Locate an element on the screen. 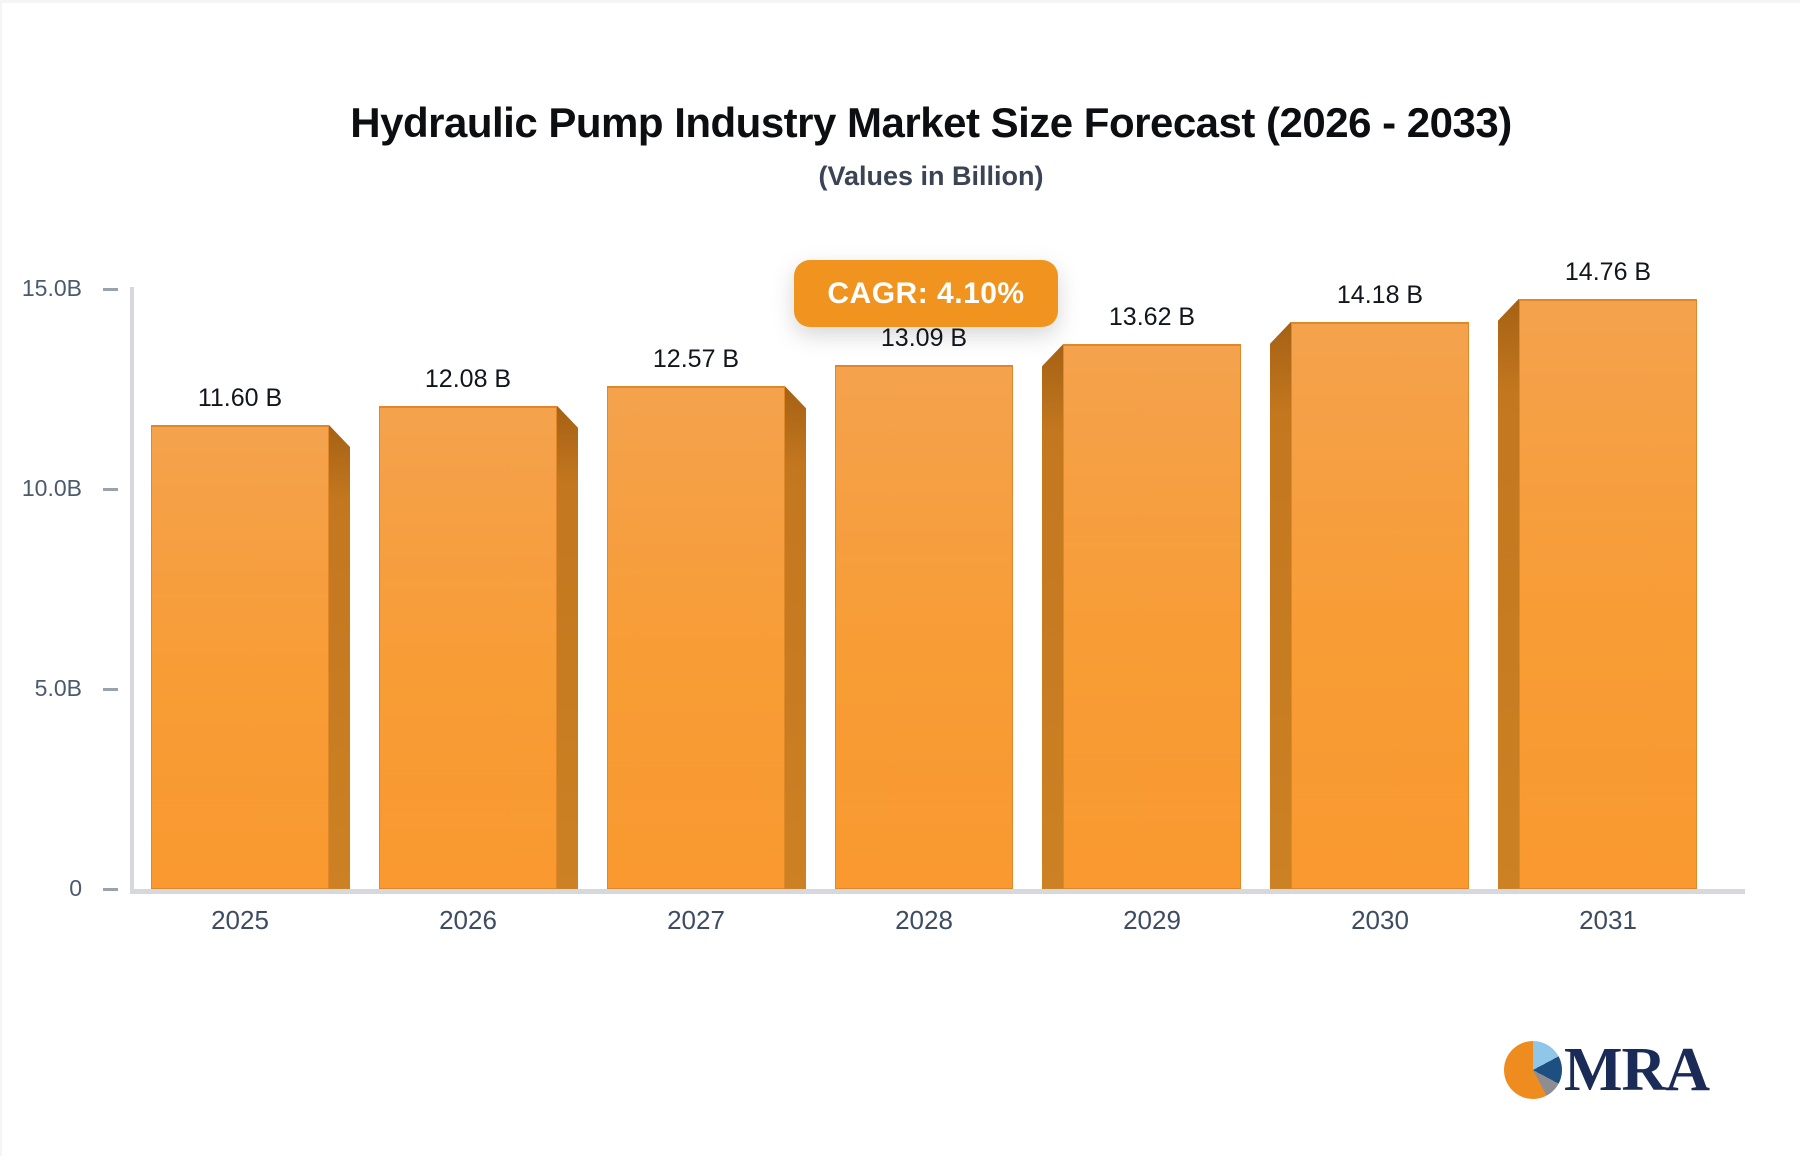 This screenshot has height=1159, width=1800. cagr-badge-label: CAGR: 4.10% is located at coordinates (926, 293).